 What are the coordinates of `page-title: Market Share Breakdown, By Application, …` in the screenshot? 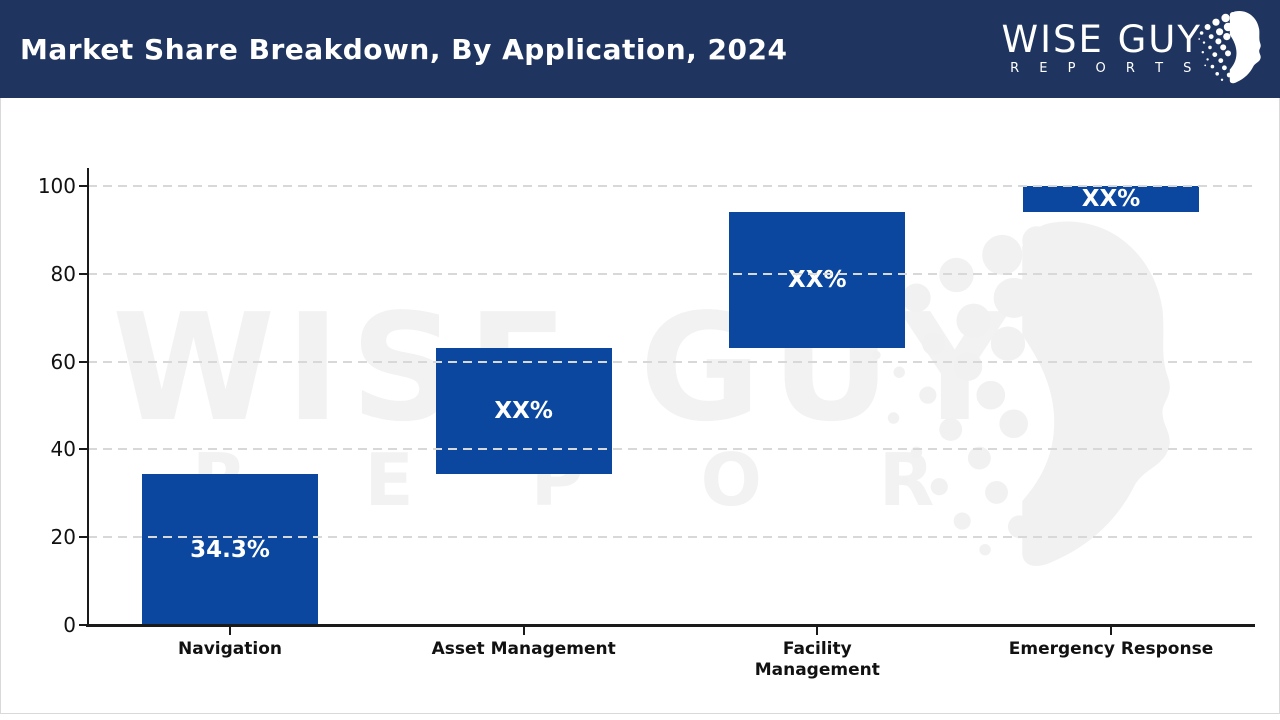 It's located at (404, 49).